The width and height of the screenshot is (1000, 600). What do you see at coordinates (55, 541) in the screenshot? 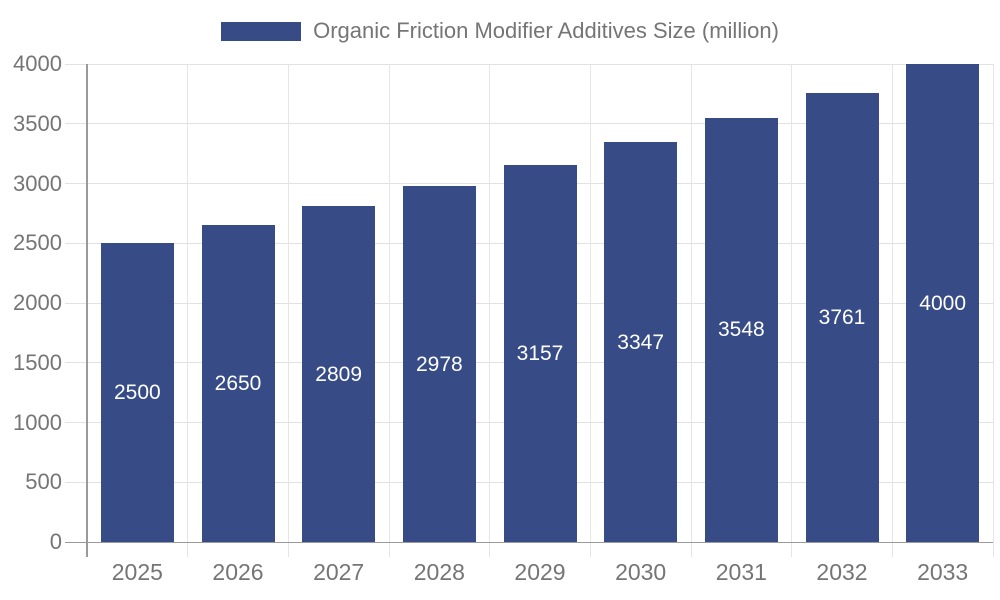
I see `y-tick-label: 0` at bounding box center [55, 541].